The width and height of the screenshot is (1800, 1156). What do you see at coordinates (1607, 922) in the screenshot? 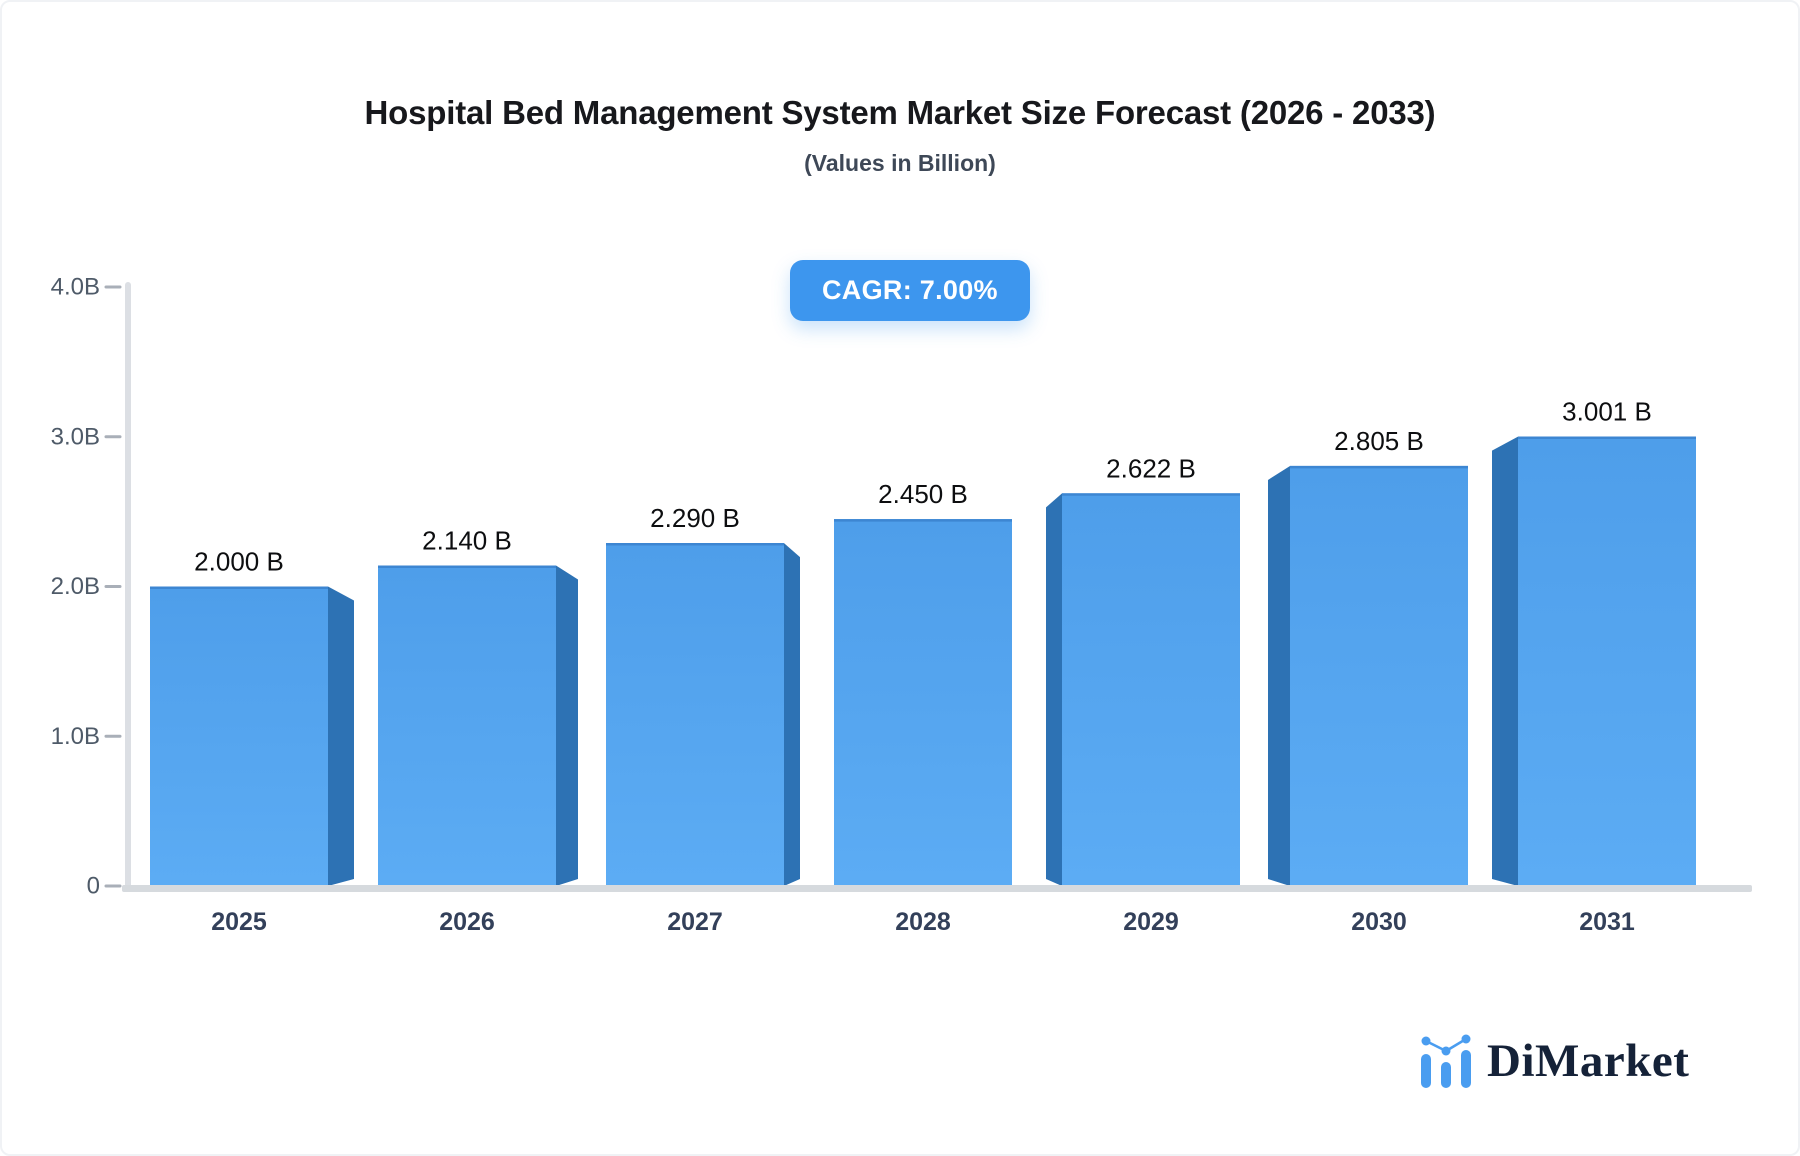
I see `x-tick-label-2031: 2031` at bounding box center [1607, 922].